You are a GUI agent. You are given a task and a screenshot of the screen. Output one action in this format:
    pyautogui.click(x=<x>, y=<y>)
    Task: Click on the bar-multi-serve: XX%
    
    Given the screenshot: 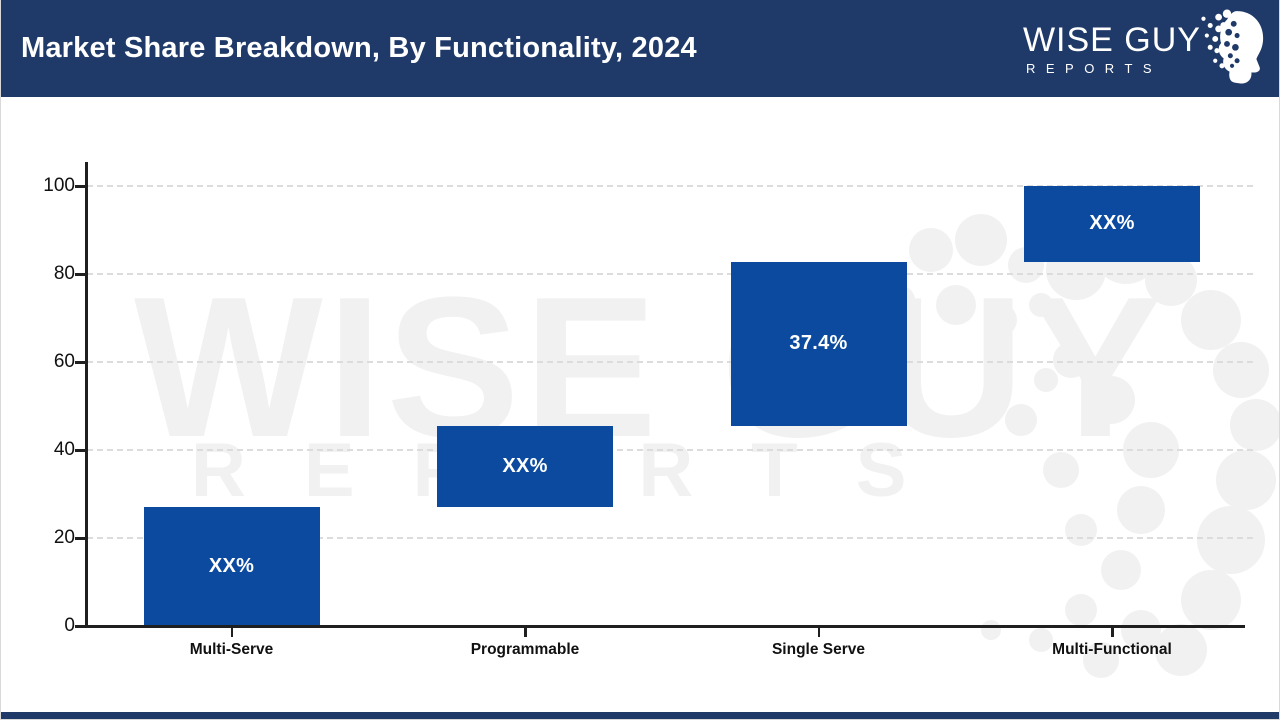 What is the action you would take?
    pyautogui.click(x=231, y=566)
    